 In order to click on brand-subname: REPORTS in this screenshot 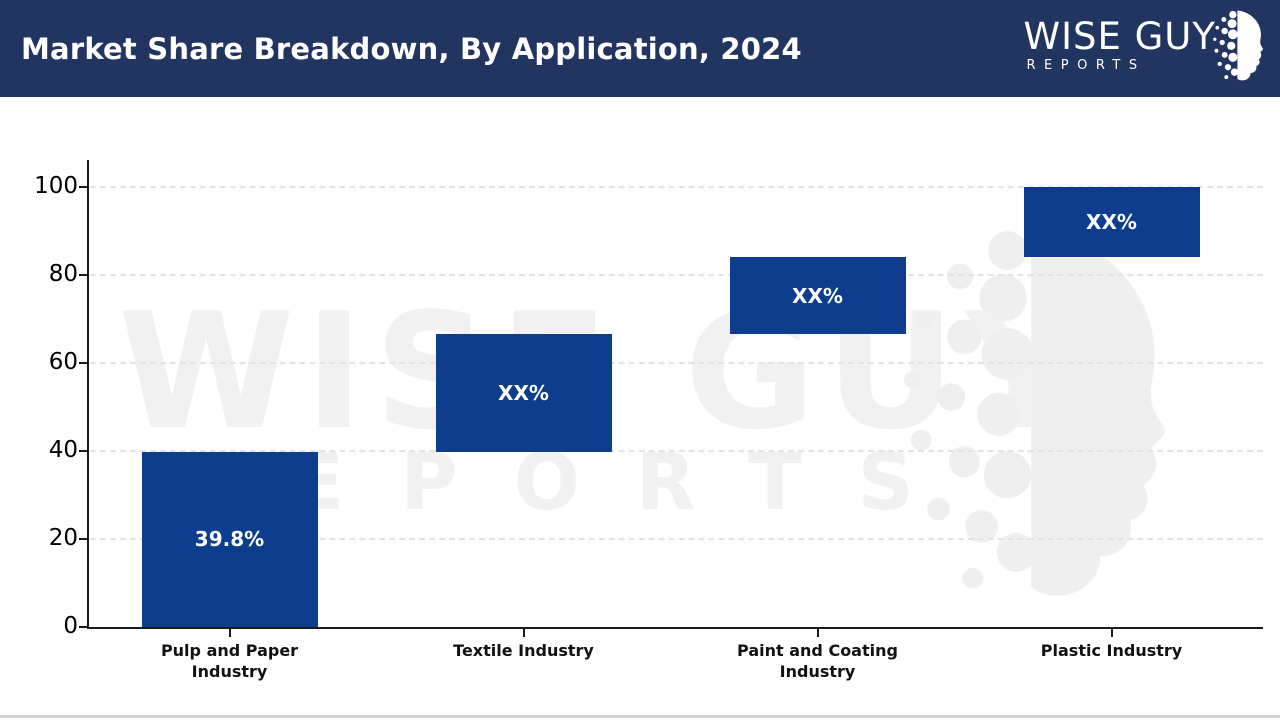, I will do `click(1086, 65)`.